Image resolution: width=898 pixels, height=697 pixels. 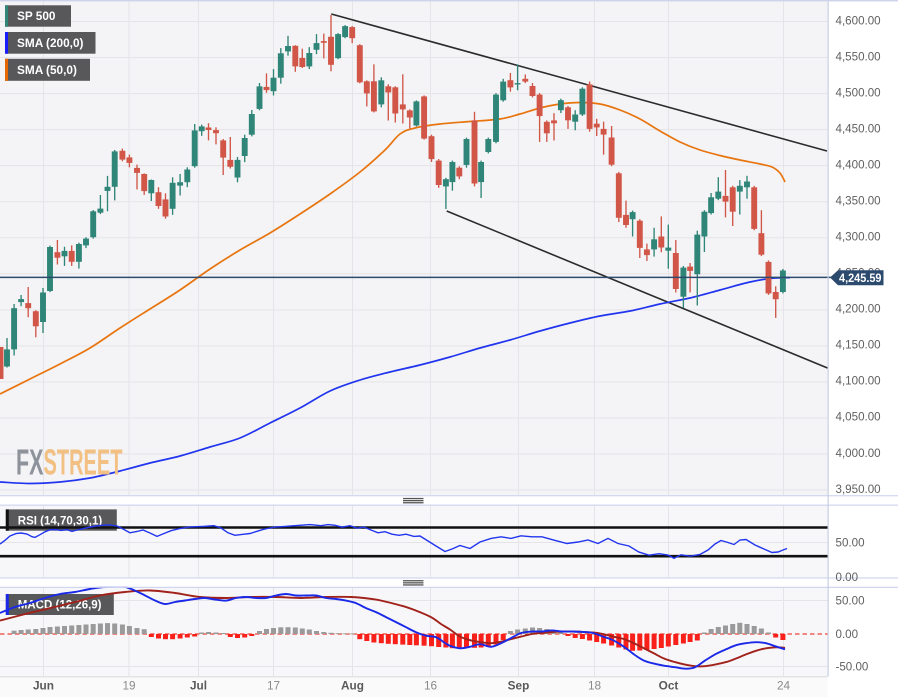 What do you see at coordinates (858, 56) in the screenshot?
I see `svg-text: 4,550.00` at bounding box center [858, 56].